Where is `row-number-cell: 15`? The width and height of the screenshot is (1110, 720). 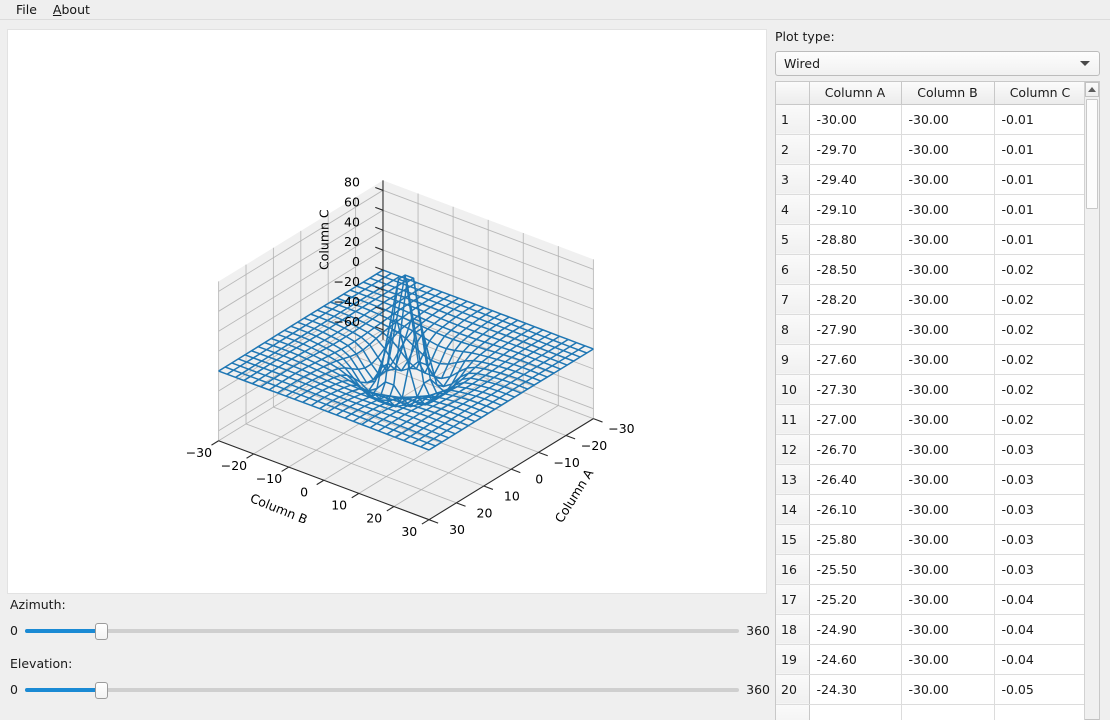
row-number-cell: 15 is located at coordinates (793, 539).